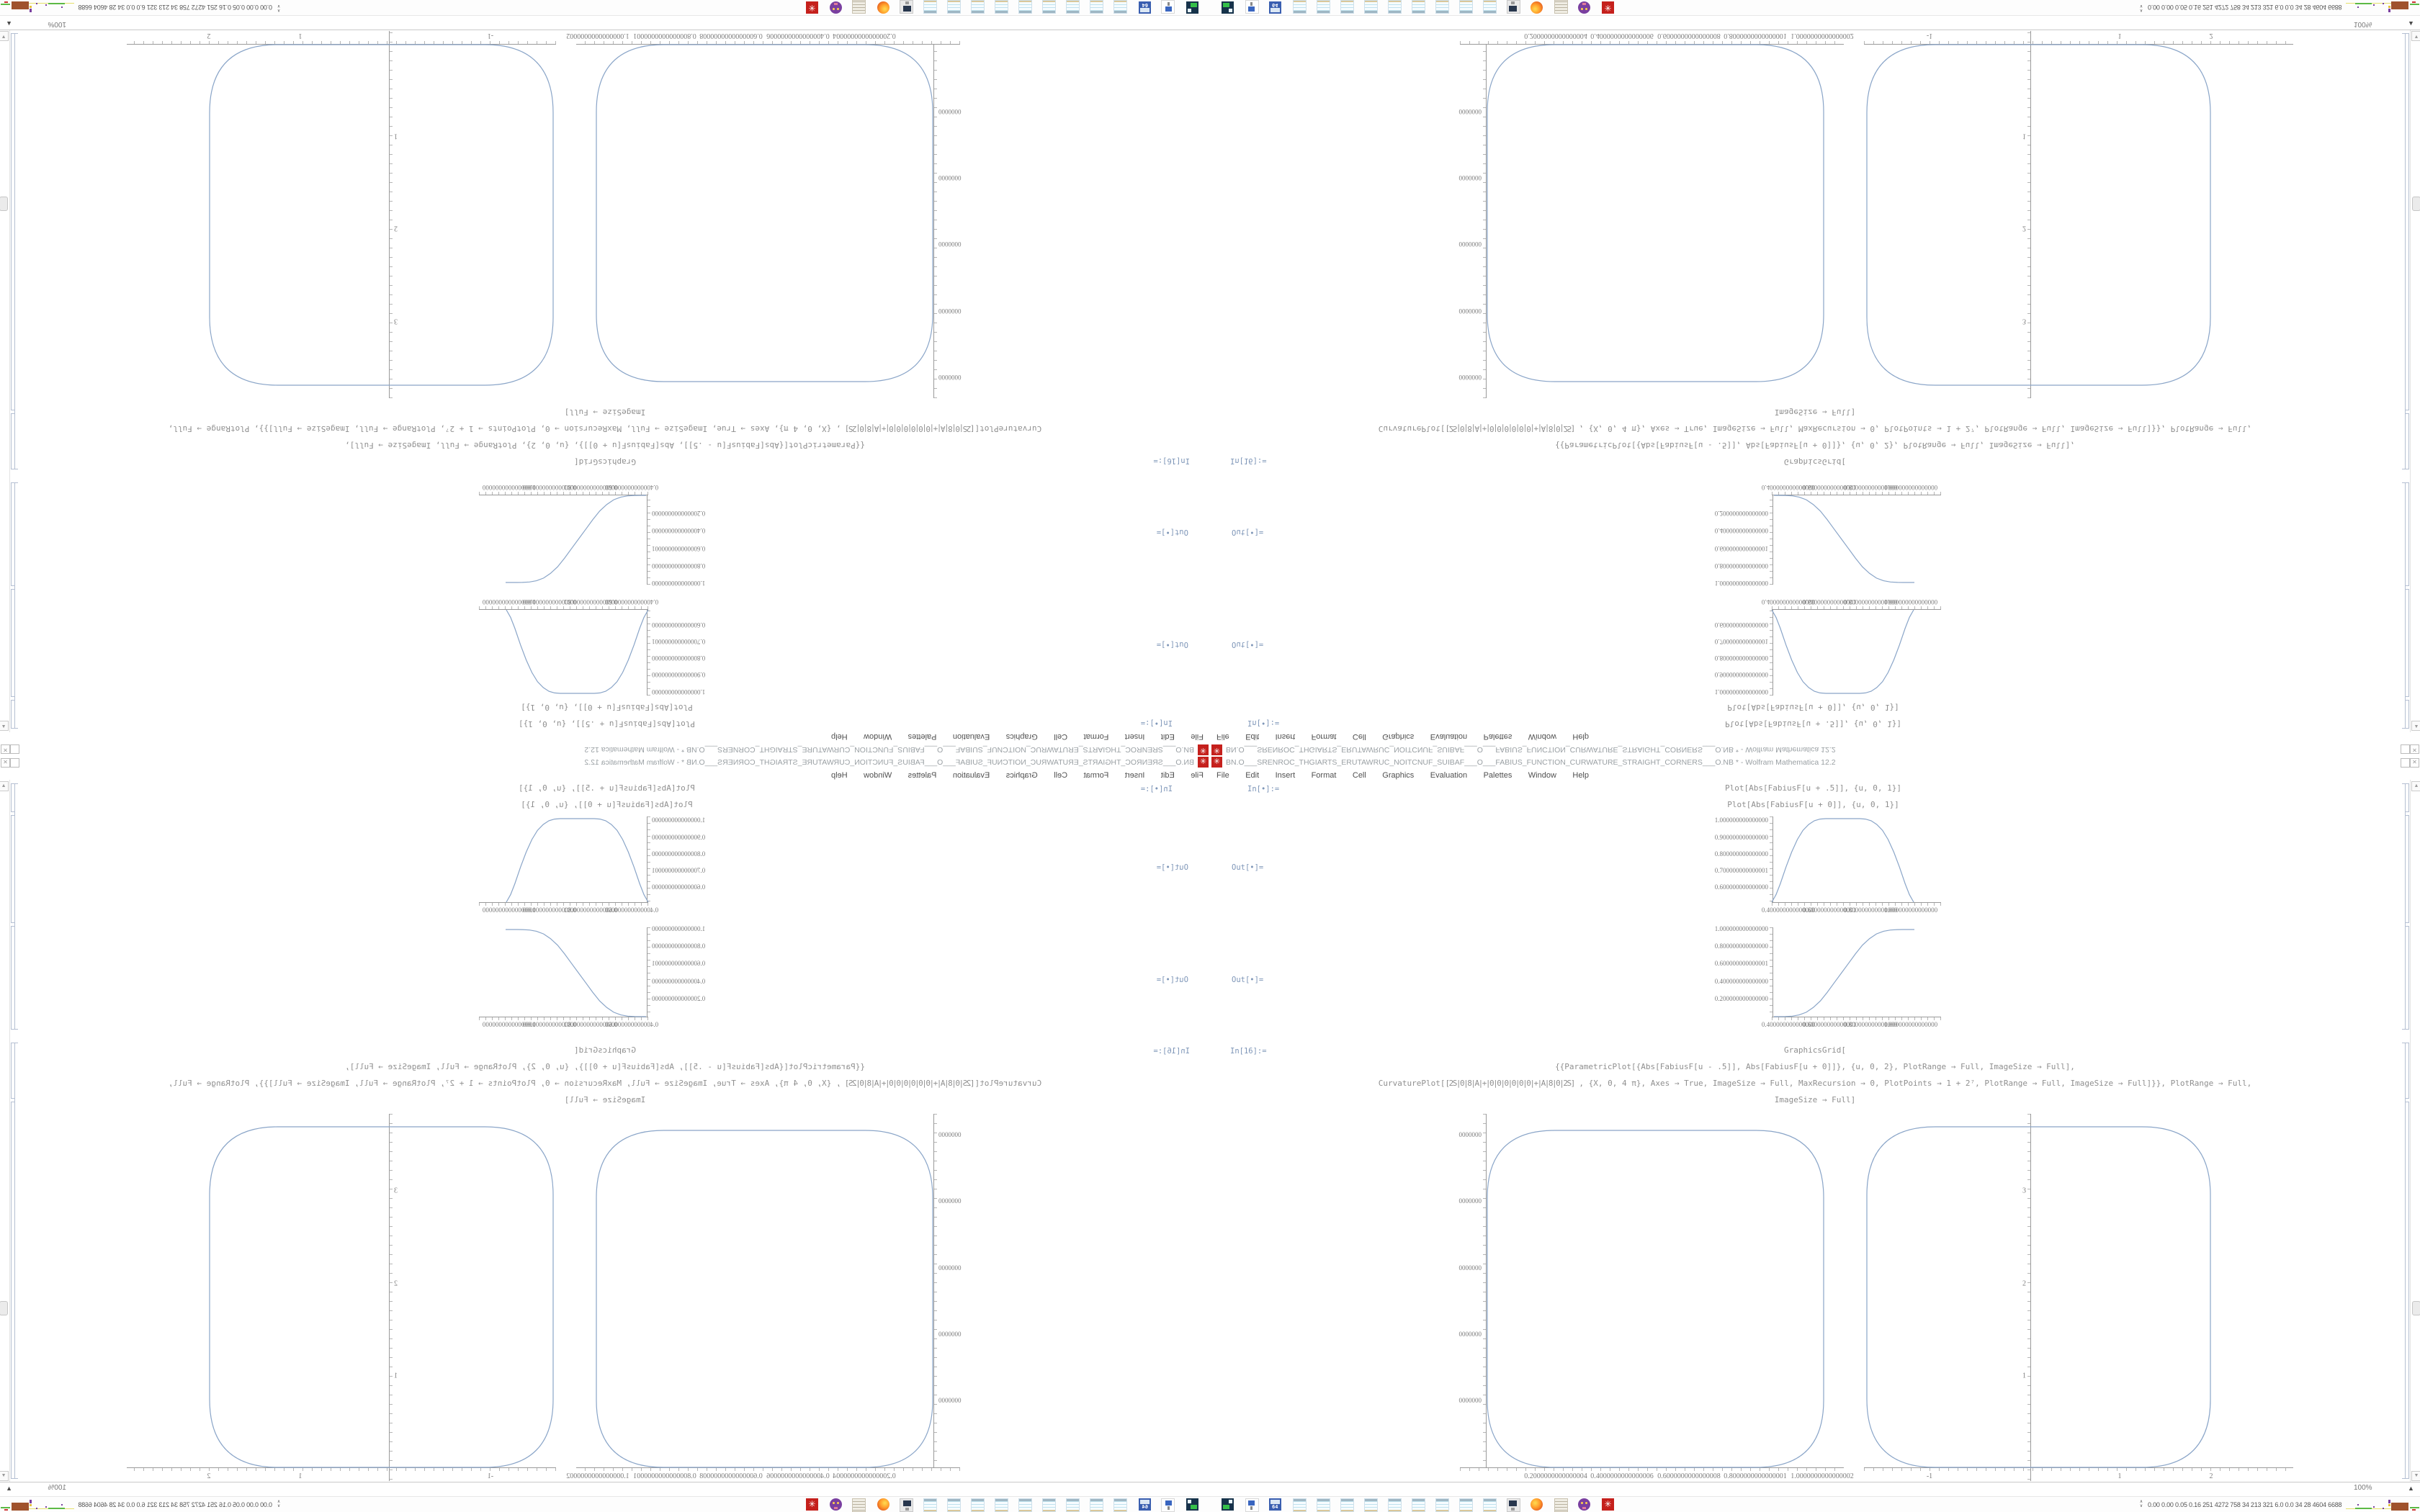 The image size is (2420, 1512). I want to click on close-button: ✕, so click(2414, 749).